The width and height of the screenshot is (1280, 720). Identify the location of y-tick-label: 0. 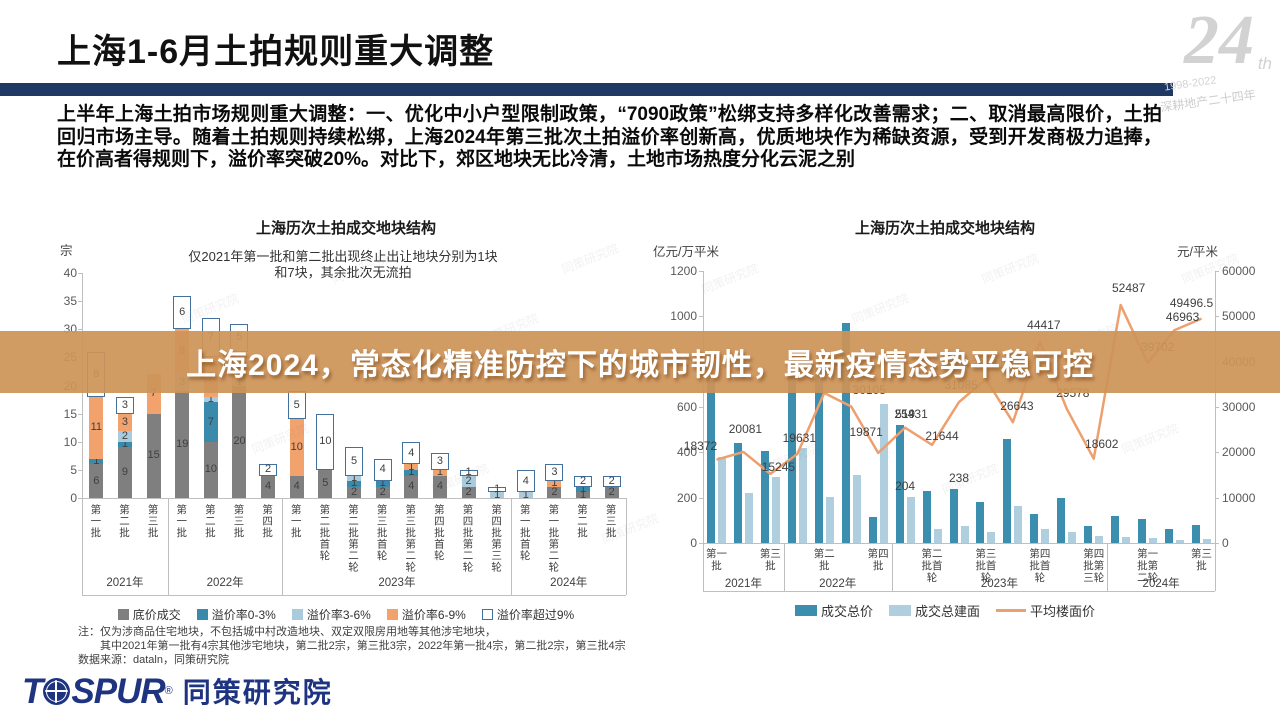
(73, 498).